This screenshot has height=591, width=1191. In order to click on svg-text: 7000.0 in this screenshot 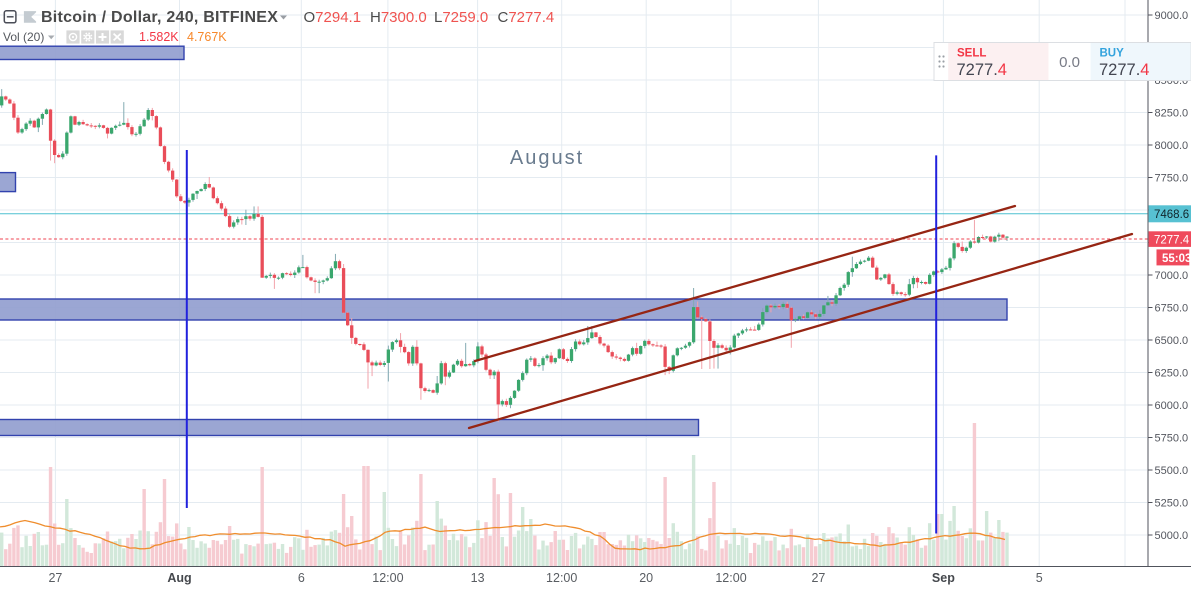, I will do `click(1172, 276)`.